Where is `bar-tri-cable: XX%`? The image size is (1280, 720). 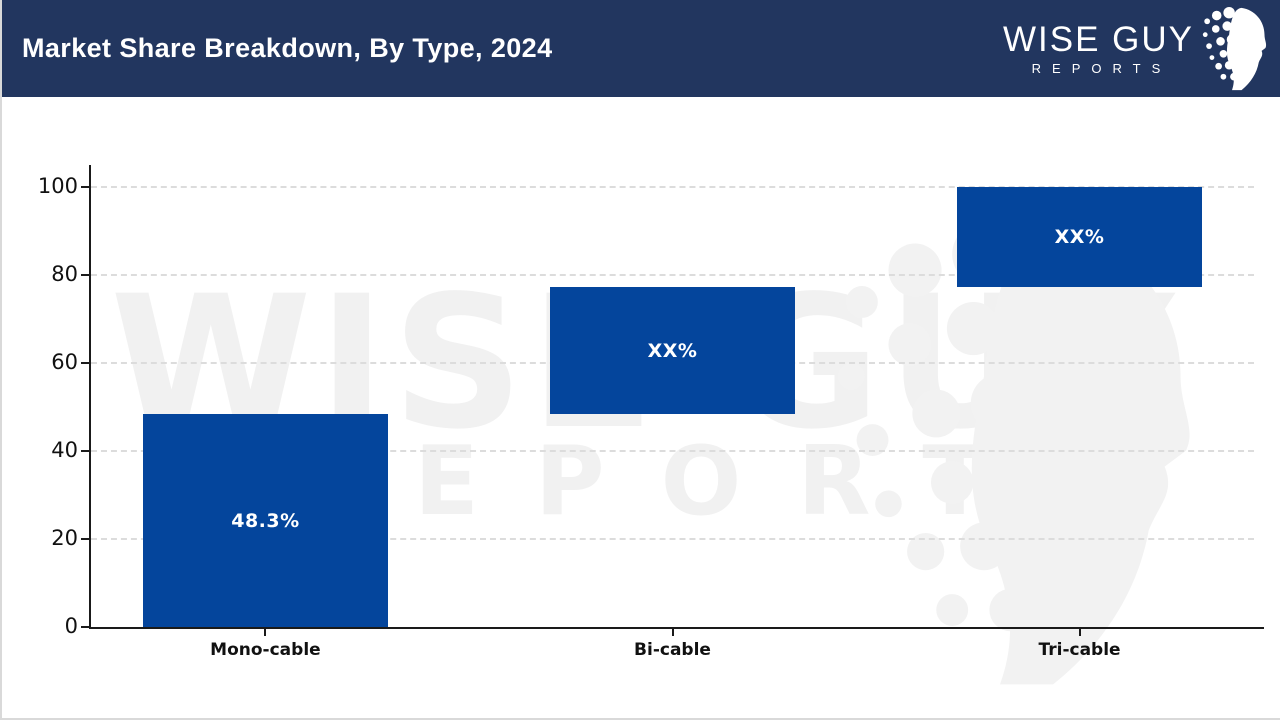 bar-tri-cable: XX% is located at coordinates (1080, 237).